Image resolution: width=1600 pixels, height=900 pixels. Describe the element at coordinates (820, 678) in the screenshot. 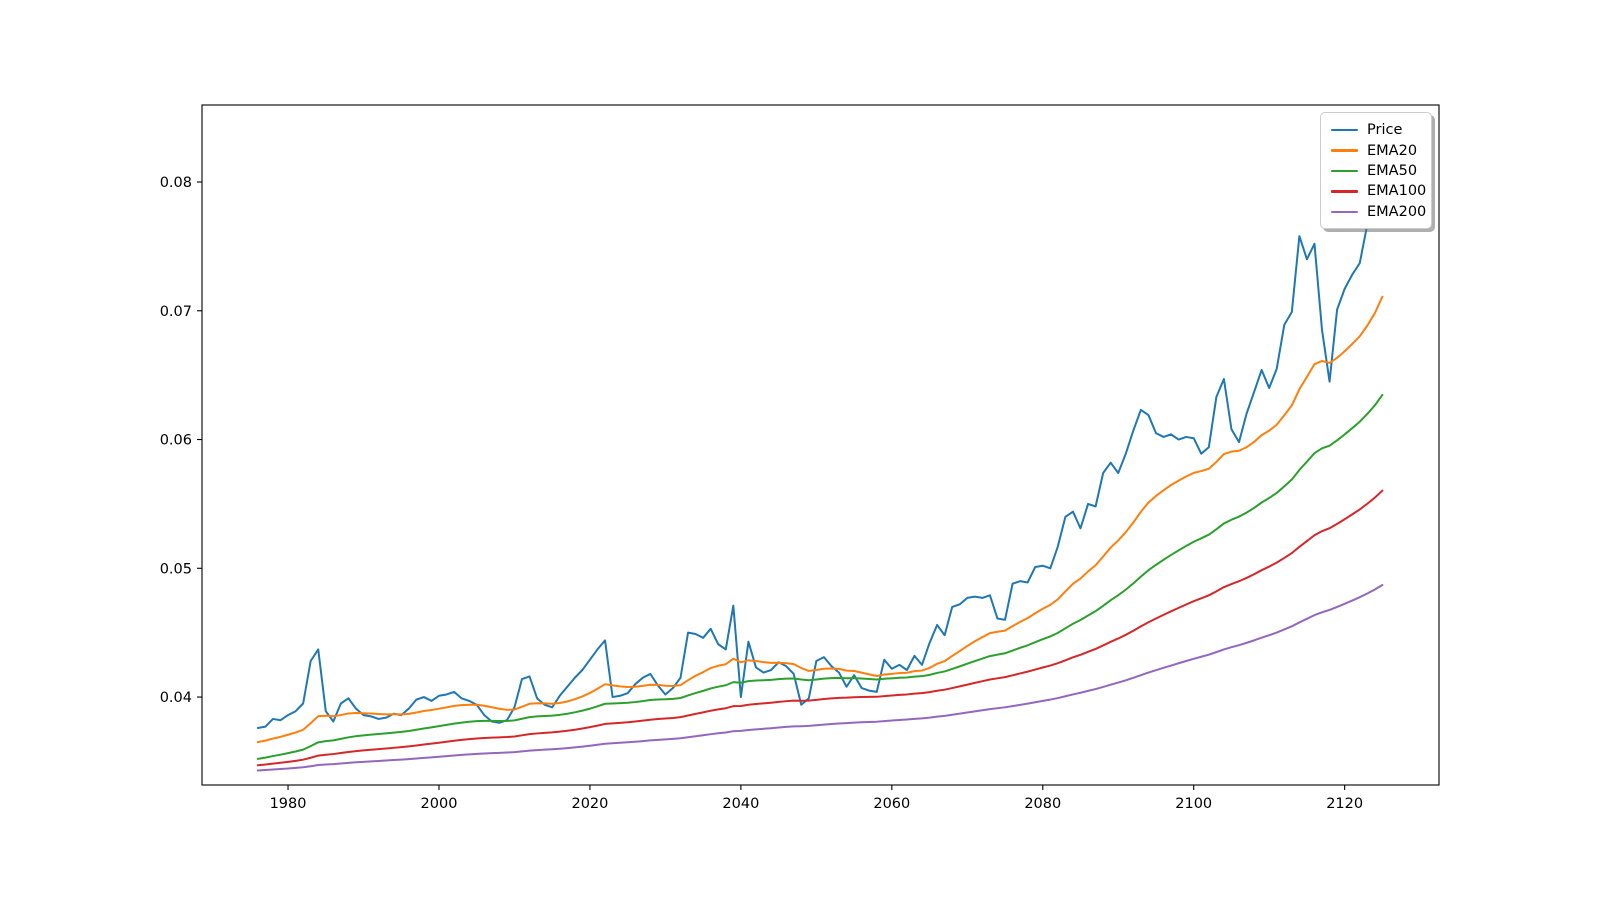

I see `series-line-ema200` at that location.